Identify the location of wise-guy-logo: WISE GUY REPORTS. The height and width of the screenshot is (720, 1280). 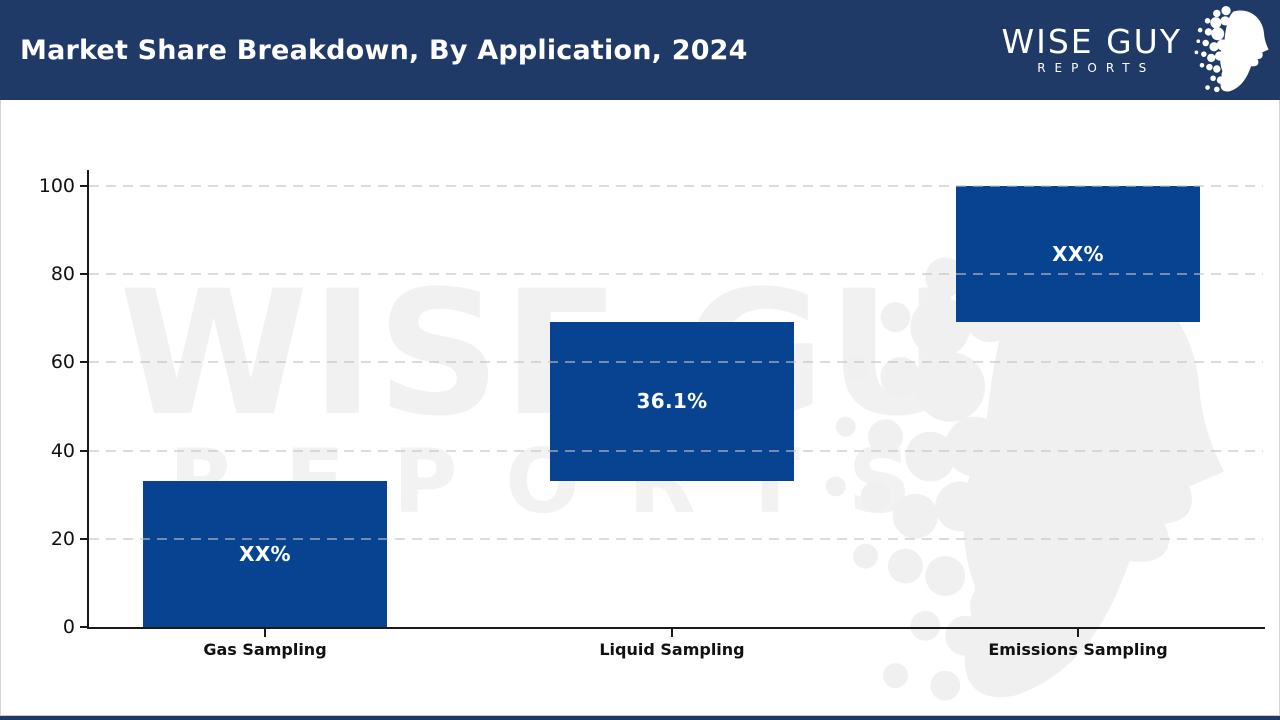
(1135, 50).